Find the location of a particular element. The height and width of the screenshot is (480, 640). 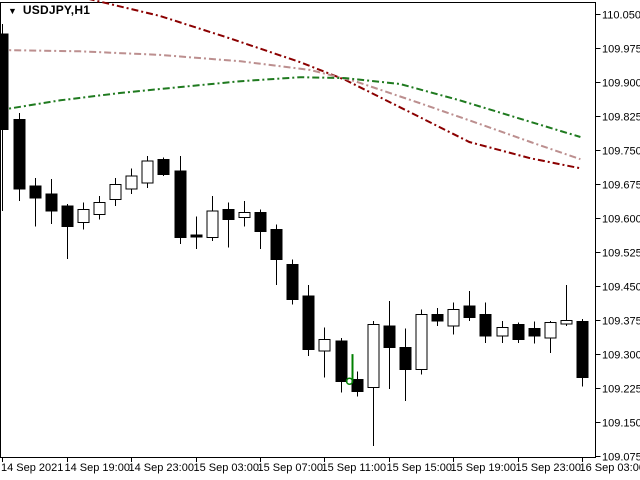

price-axis-label: 109.525 is located at coordinates (621, 254).